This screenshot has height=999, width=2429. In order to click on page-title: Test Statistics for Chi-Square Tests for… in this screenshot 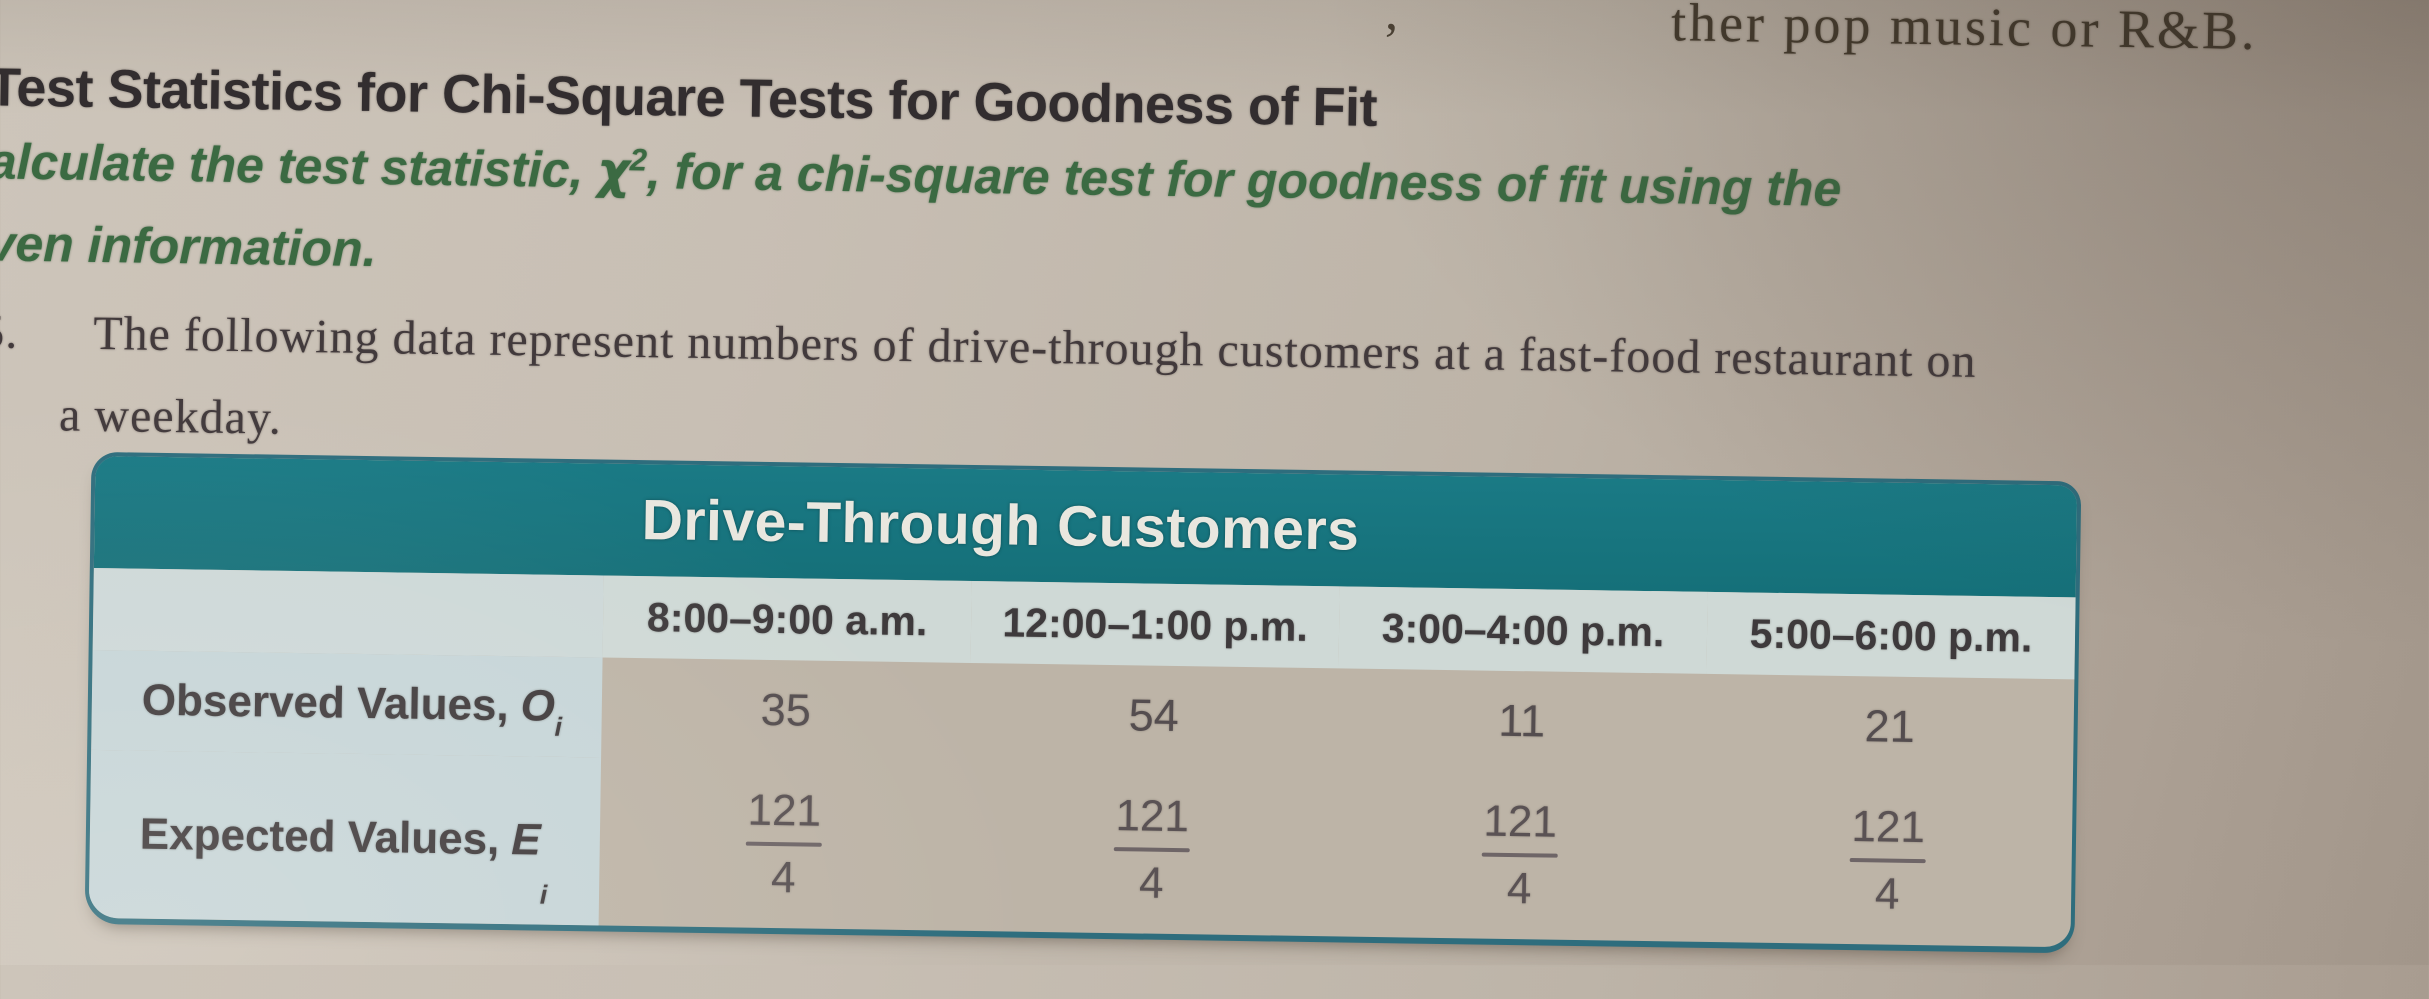, I will do `click(688, 97)`.